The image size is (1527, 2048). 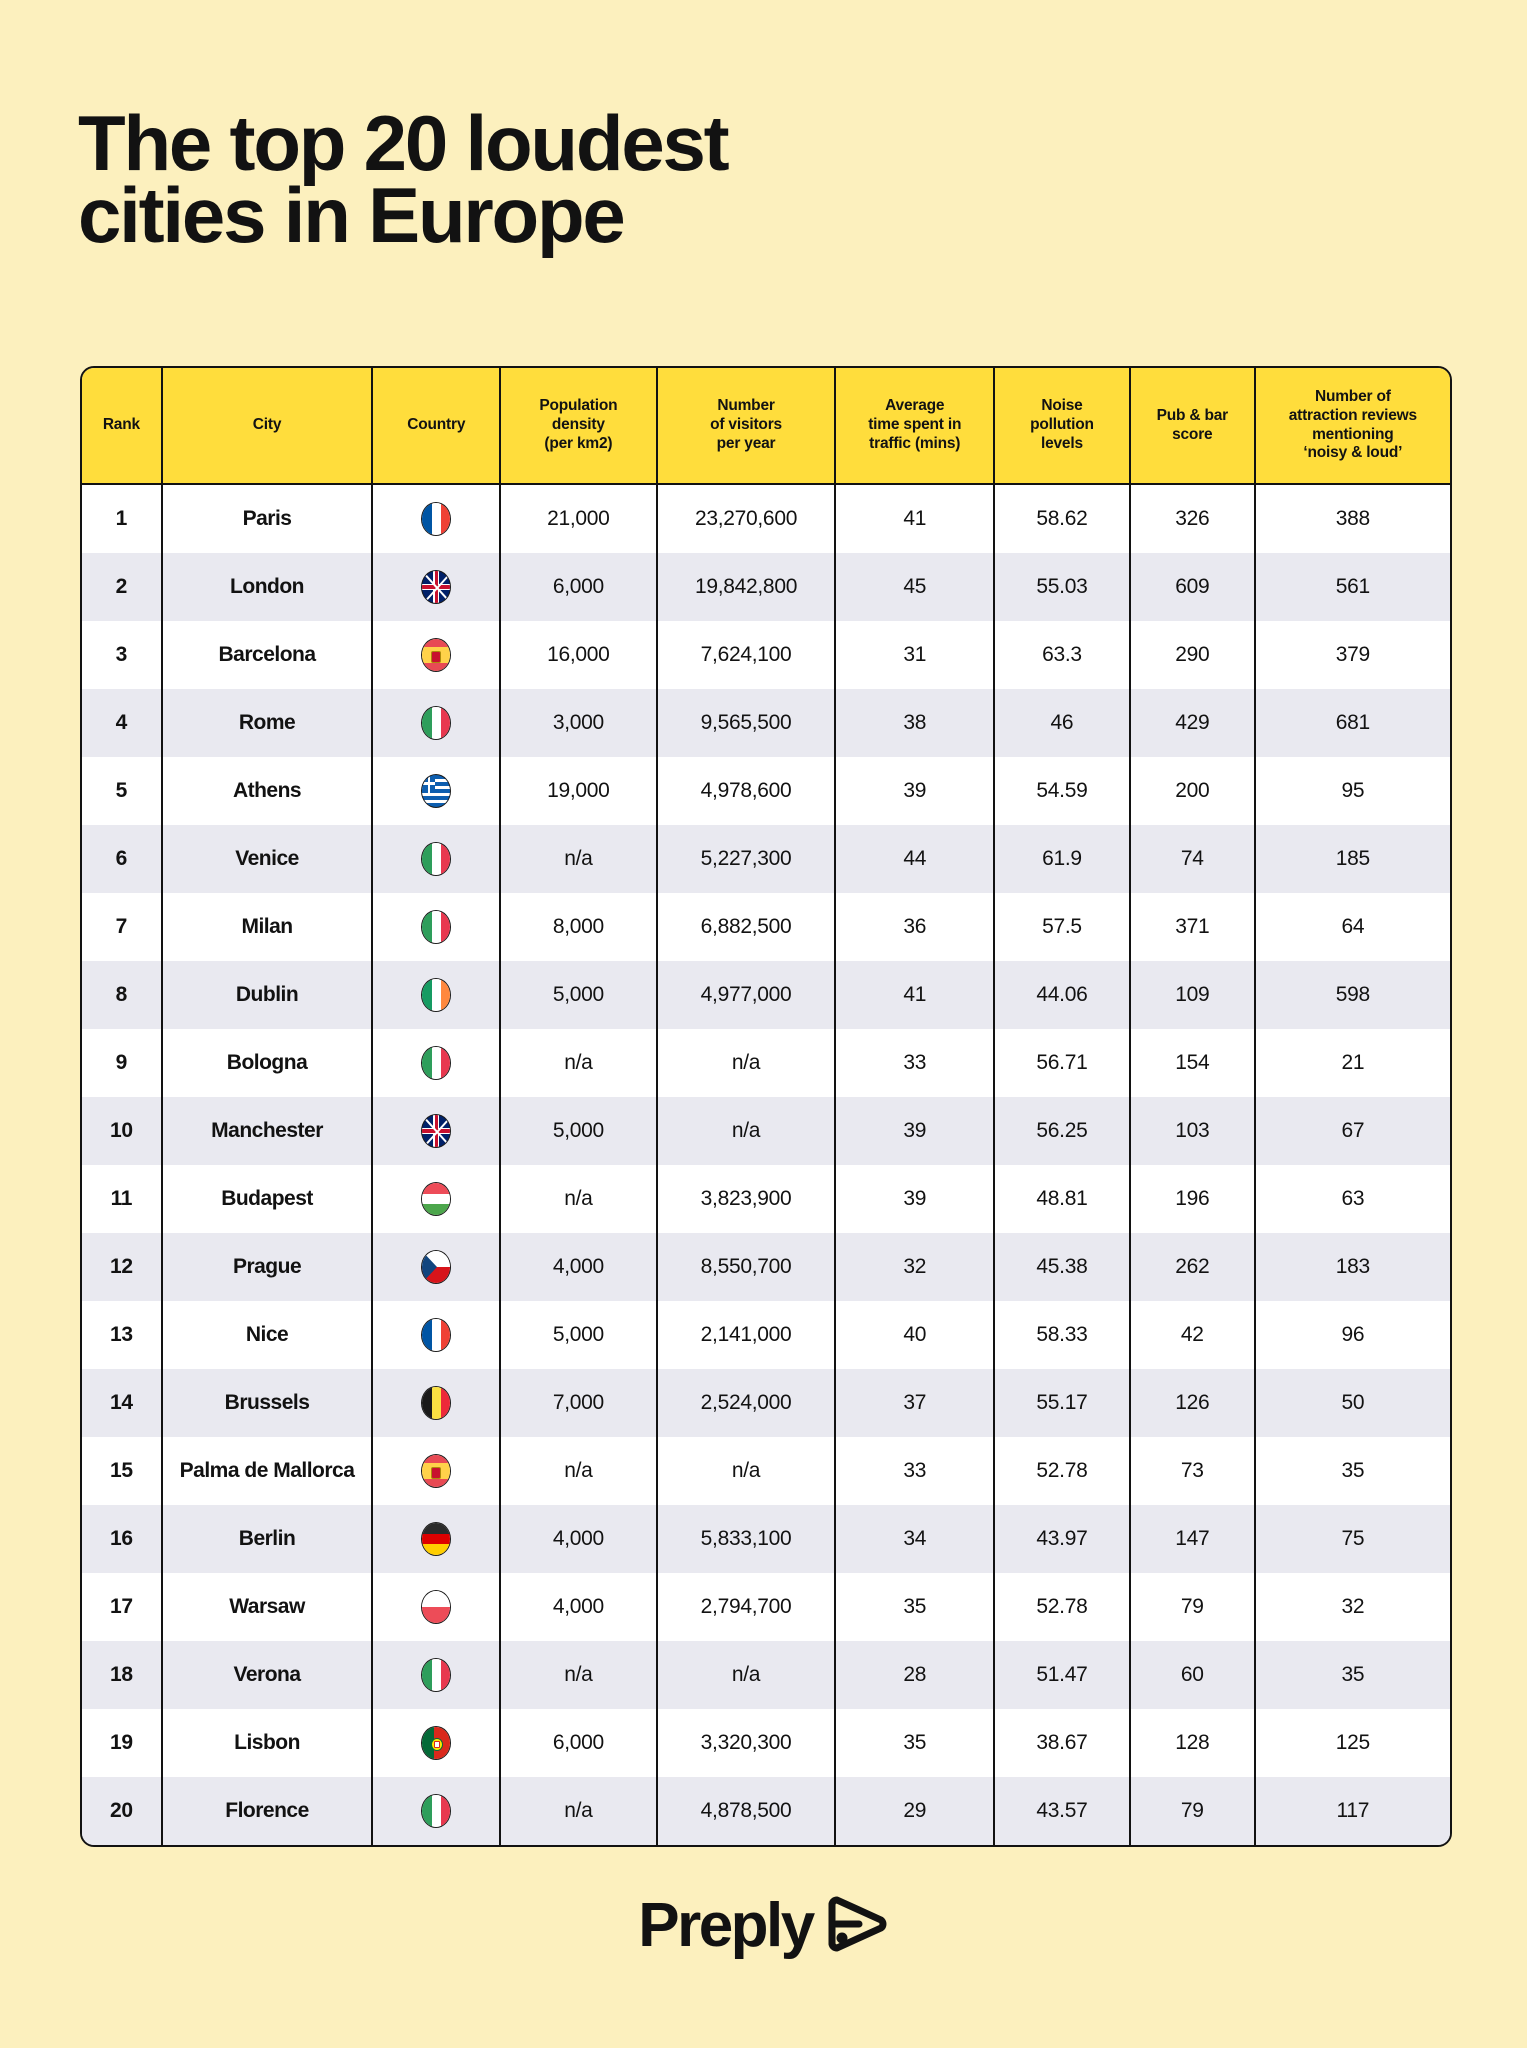 I want to click on cell-attraction-reviews: 379, so click(x=1352, y=655).